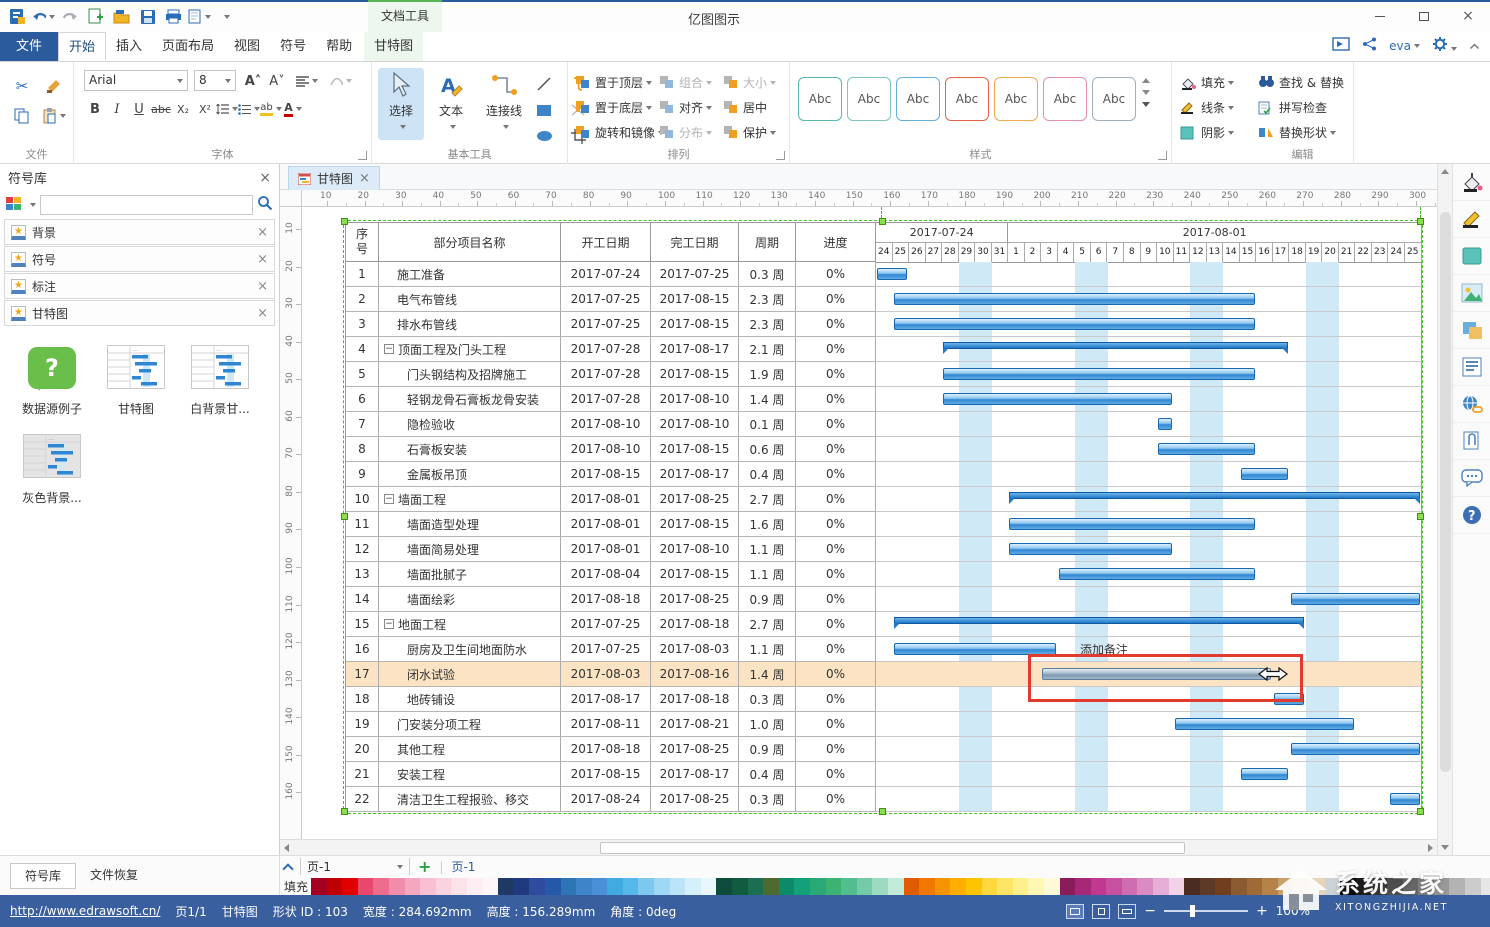  What do you see at coordinates (307, 81) in the screenshot?
I see `text-align-button` at bounding box center [307, 81].